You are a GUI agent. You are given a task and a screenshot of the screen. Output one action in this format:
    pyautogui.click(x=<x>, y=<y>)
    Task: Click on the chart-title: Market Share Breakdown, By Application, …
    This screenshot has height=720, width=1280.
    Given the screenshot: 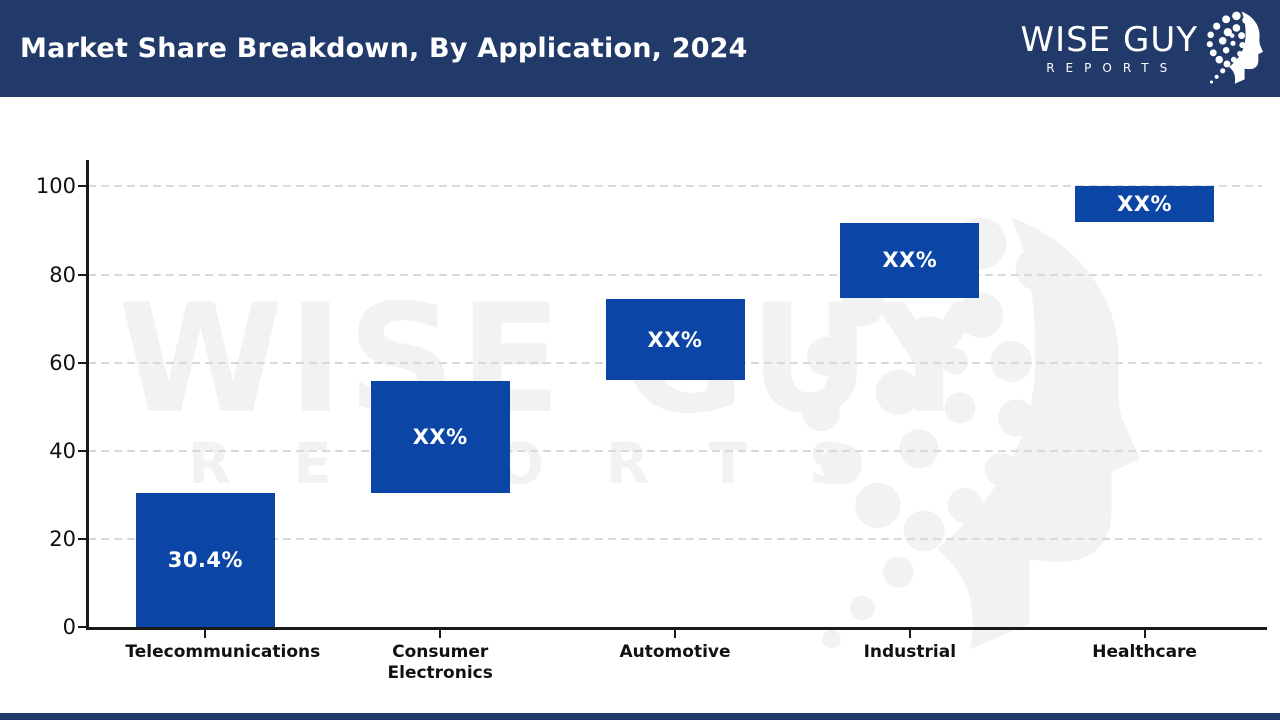 What is the action you would take?
    pyautogui.click(x=384, y=48)
    